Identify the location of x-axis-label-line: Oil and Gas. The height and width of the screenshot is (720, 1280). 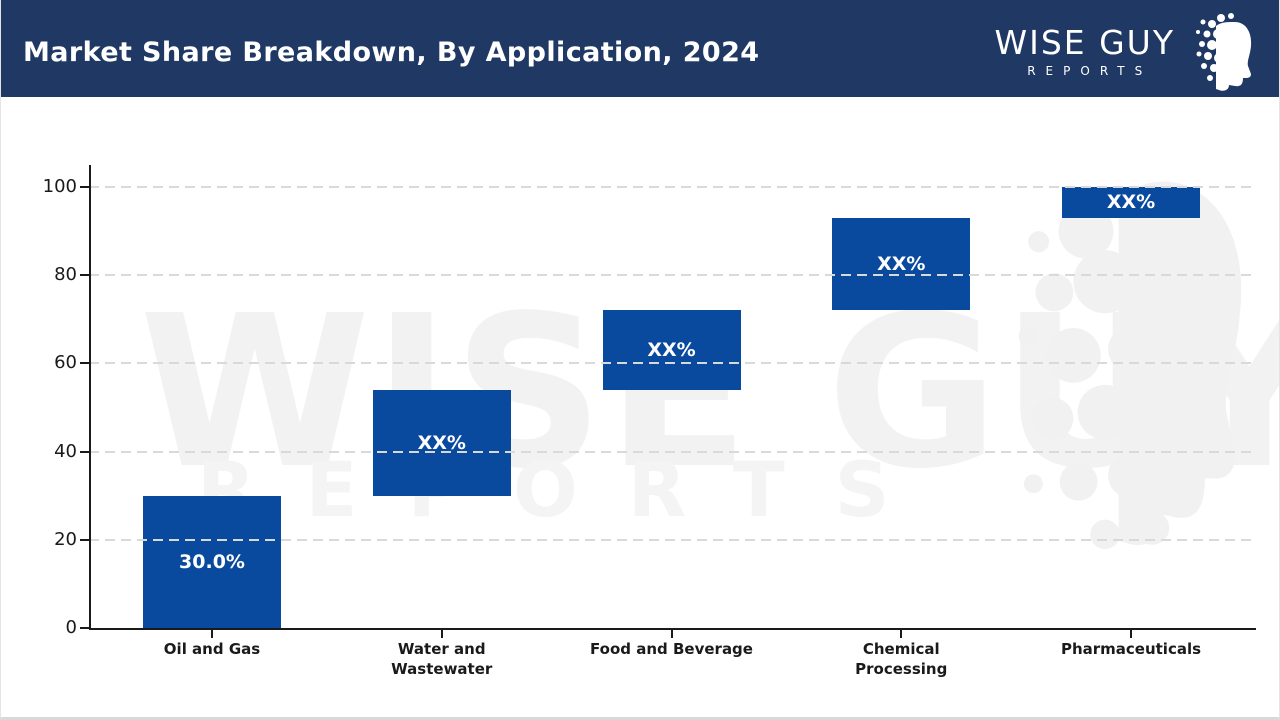
(212, 649).